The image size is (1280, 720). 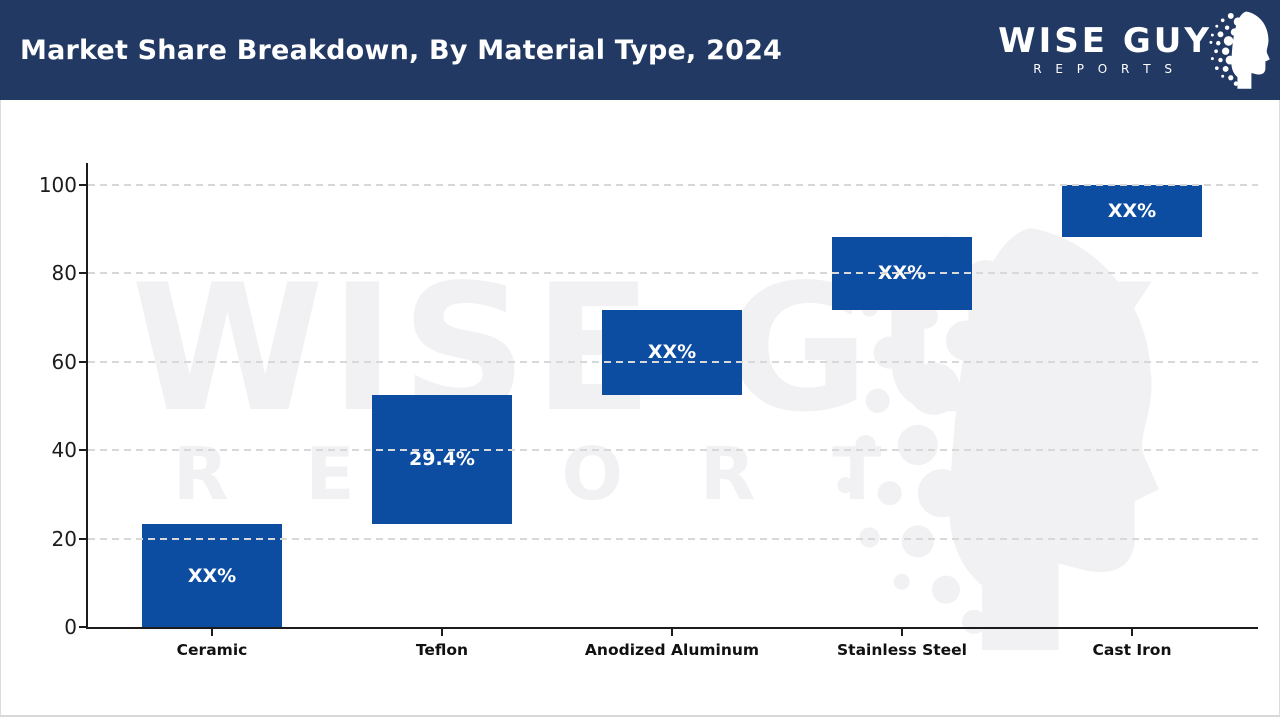 I want to click on bar-teflon: 29.4%, so click(x=442, y=459).